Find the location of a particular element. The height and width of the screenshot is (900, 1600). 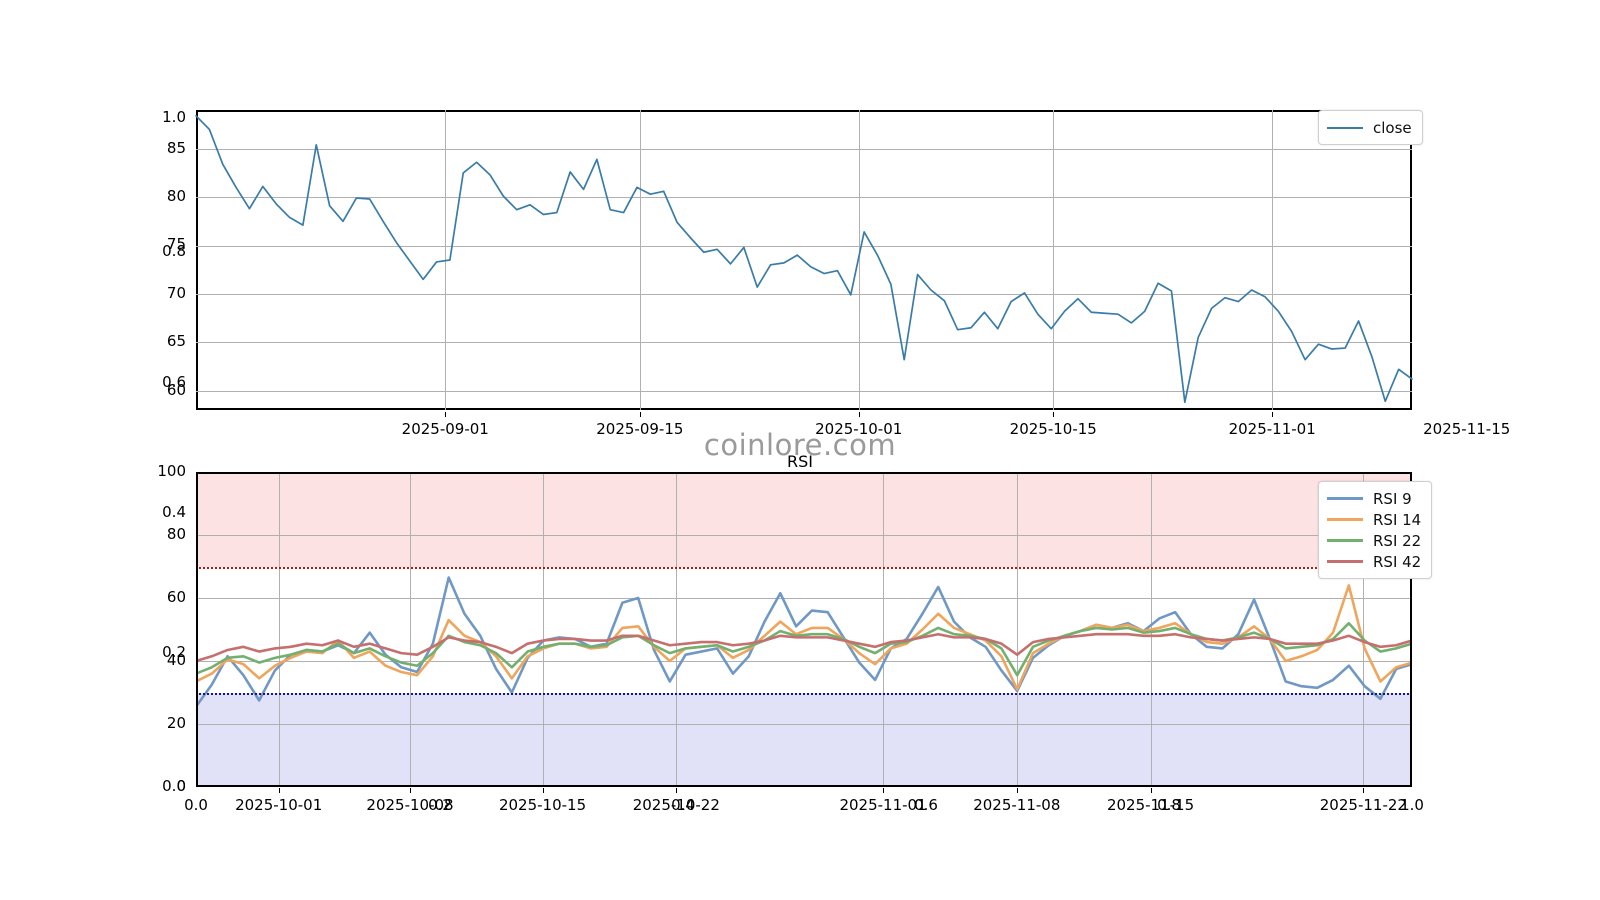

price-y-tick: 60 is located at coordinates (176, 389).